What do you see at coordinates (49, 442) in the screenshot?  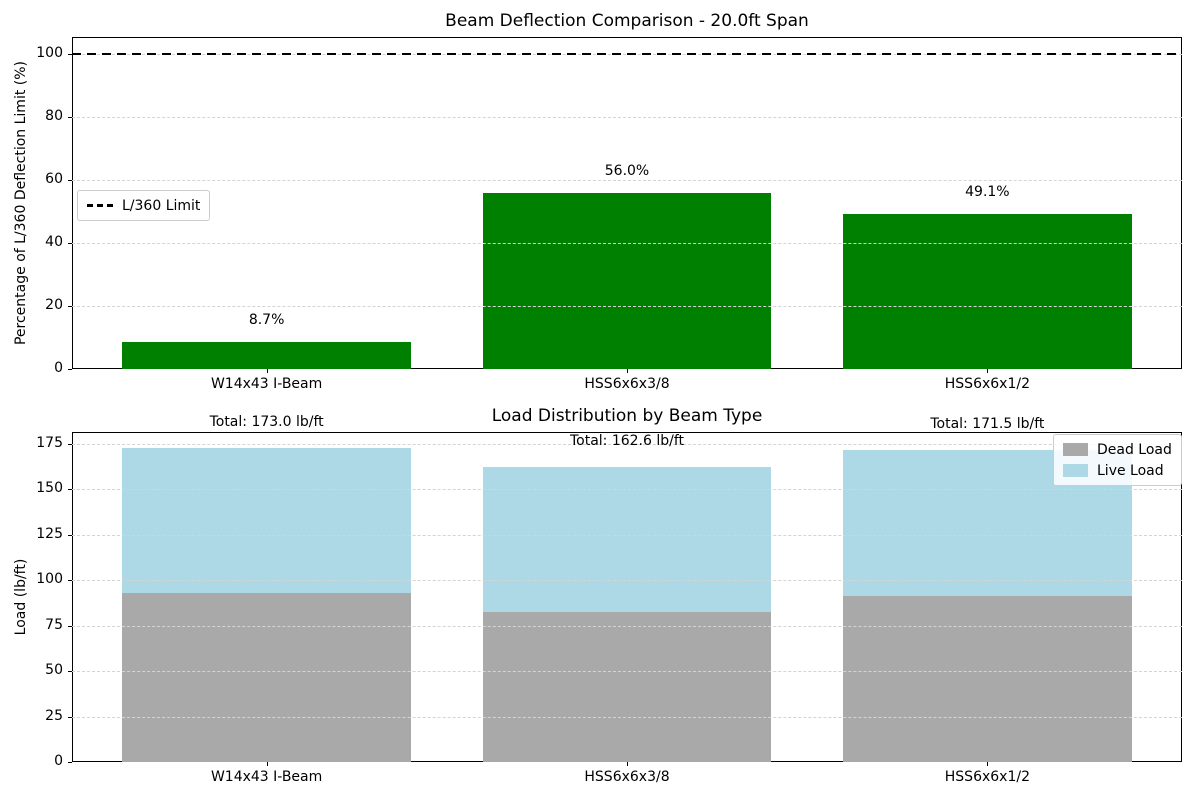 I see `y-tick-label: 175` at bounding box center [49, 442].